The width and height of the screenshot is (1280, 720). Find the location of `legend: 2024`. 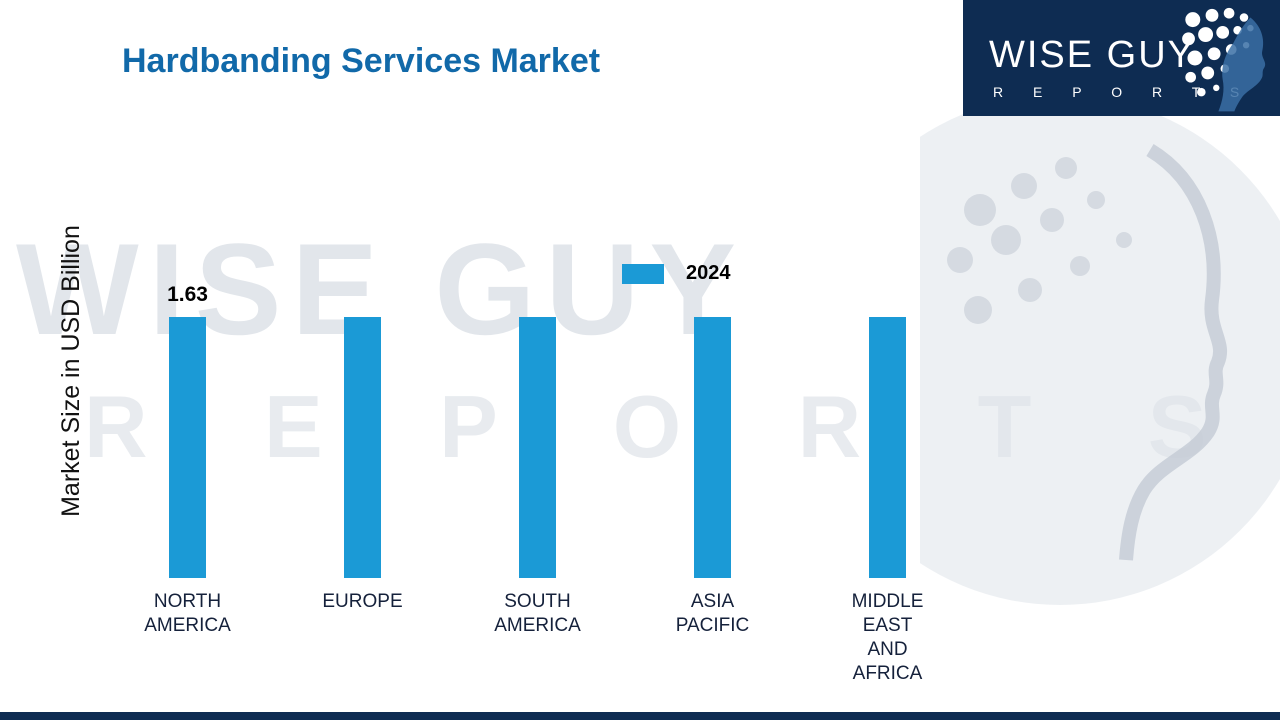

legend: 2024 is located at coordinates (676, 273).